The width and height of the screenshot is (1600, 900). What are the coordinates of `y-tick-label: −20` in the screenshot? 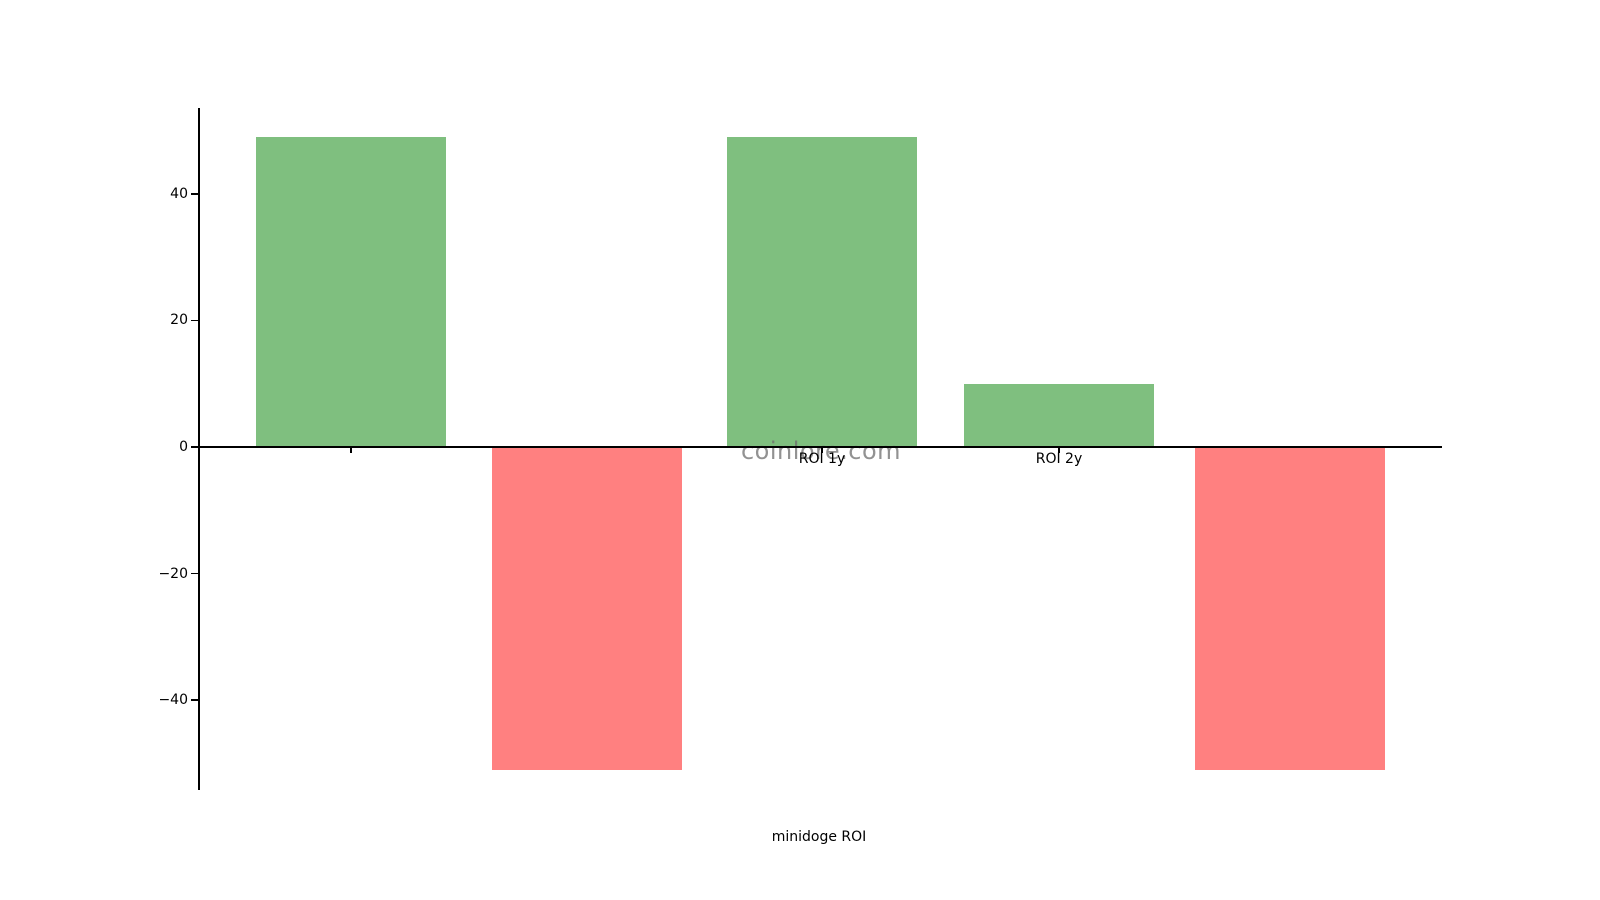 It's located at (173, 573).